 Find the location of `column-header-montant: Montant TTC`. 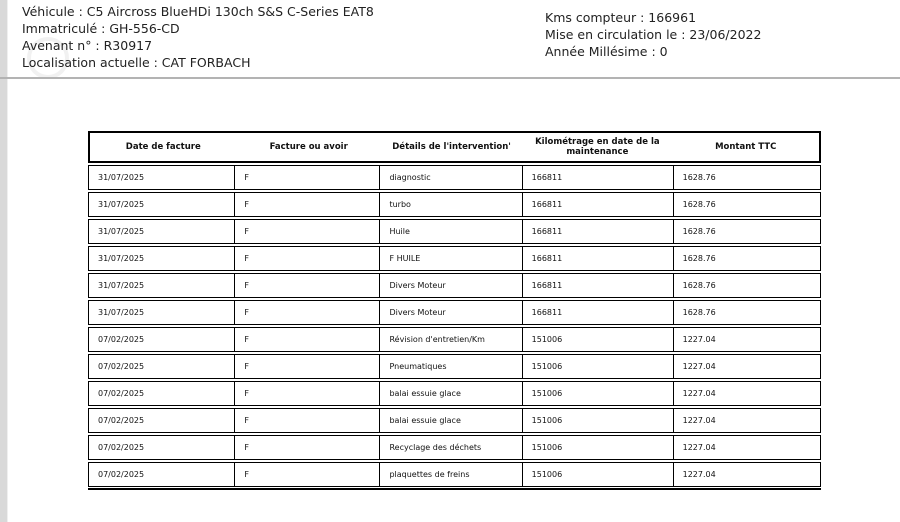

column-header-montant: Montant TTC is located at coordinates (746, 147).